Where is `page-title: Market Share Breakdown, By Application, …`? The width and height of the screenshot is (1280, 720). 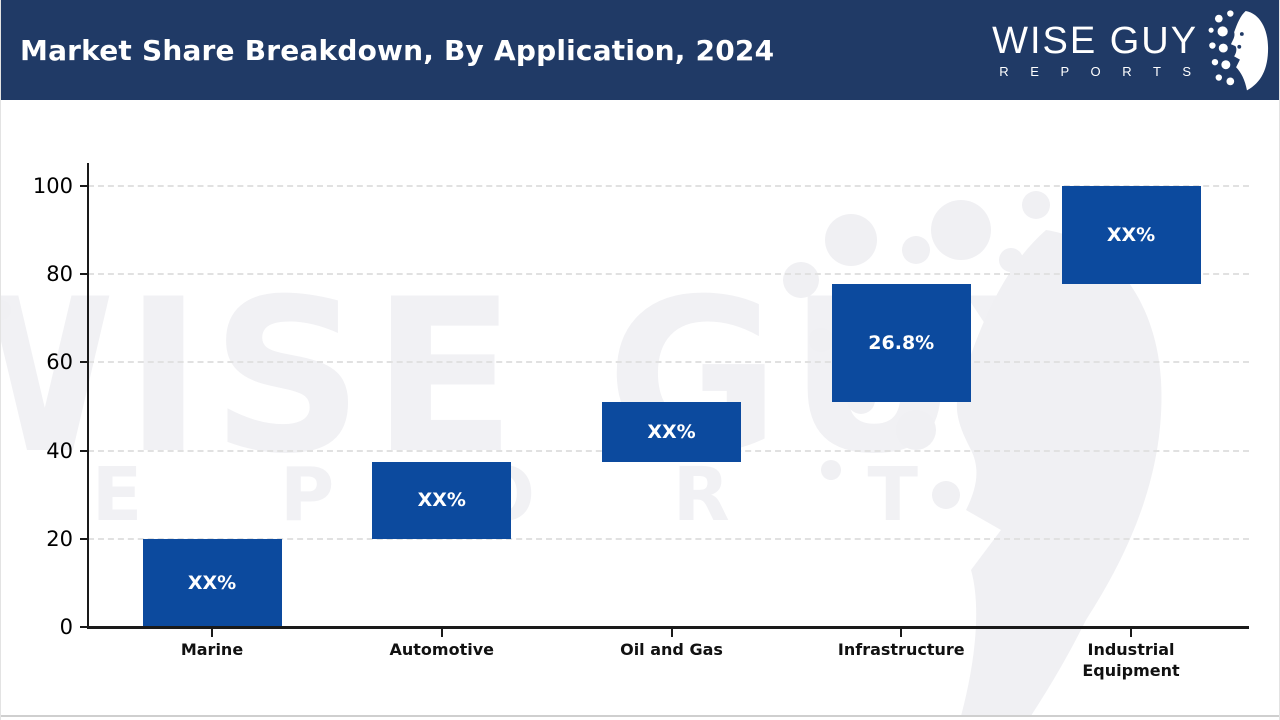
page-title: Market Share Breakdown, By Application, … is located at coordinates (397, 50).